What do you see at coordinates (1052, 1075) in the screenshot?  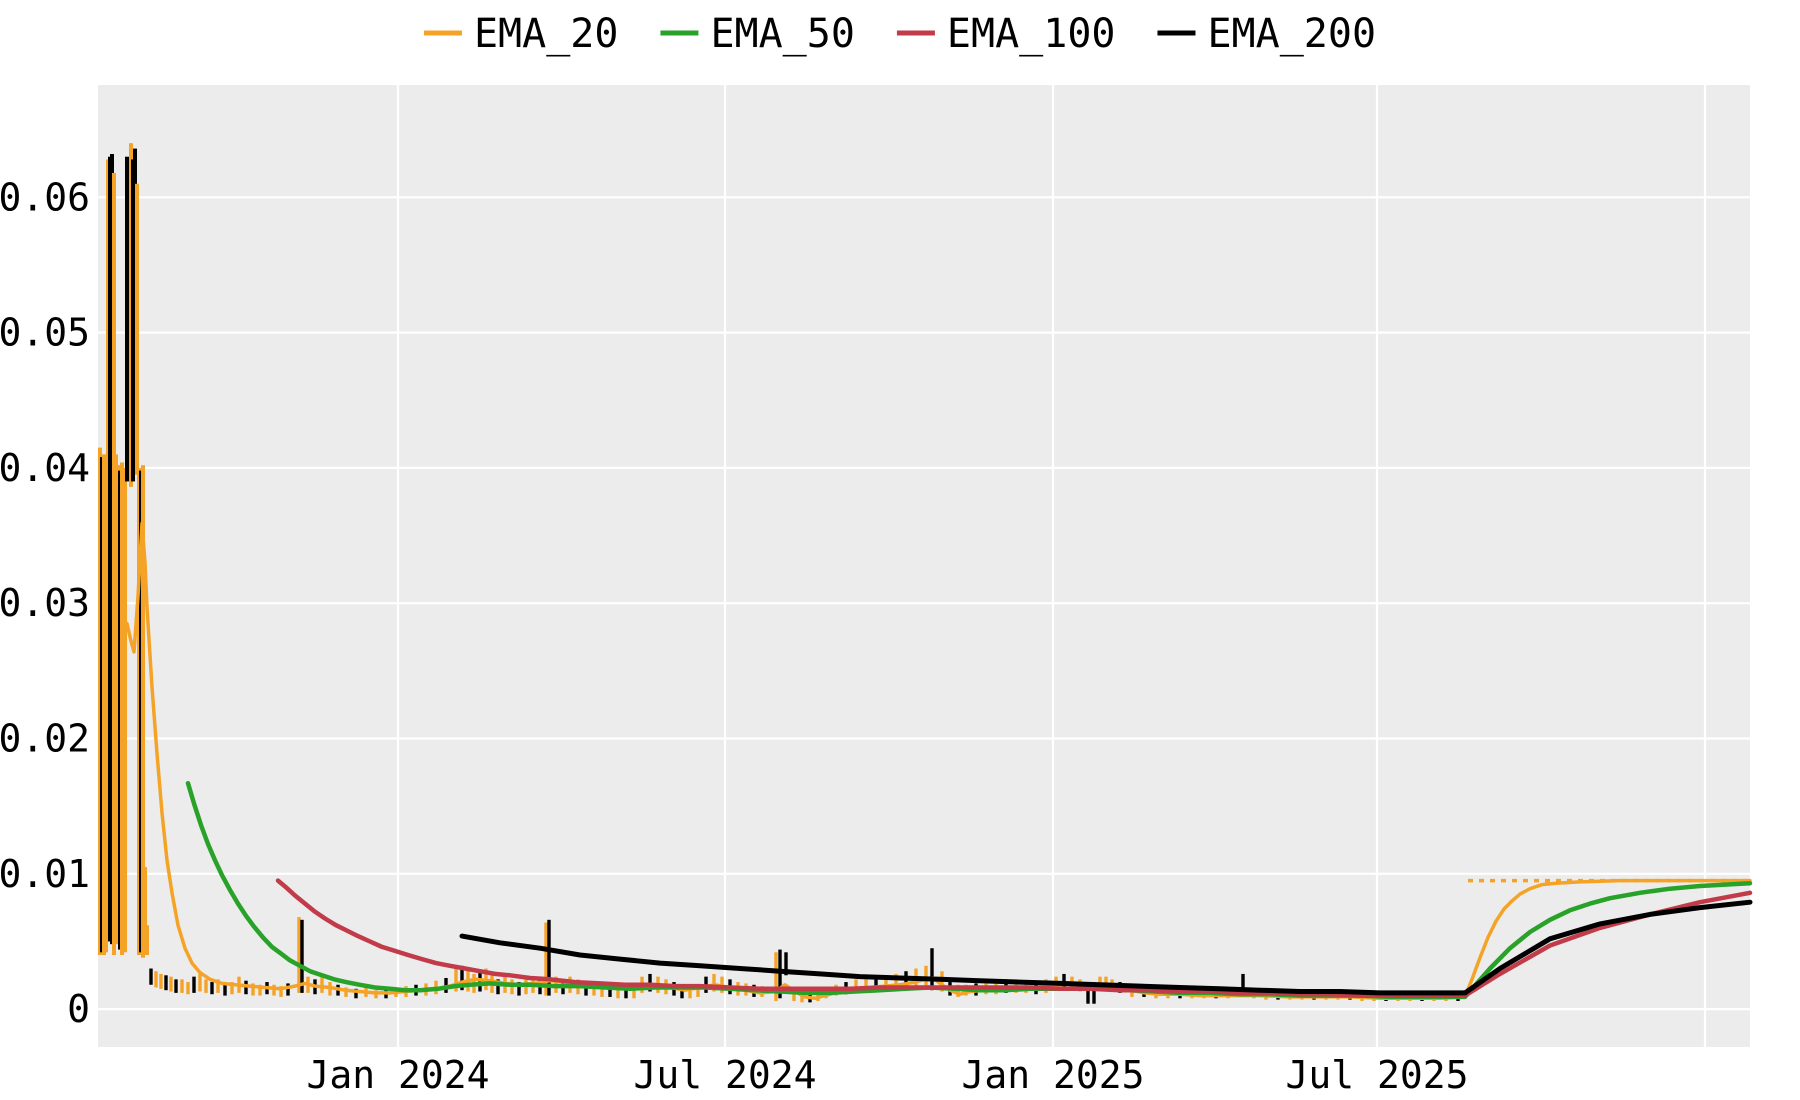 I see `x-tick-label: Jan 2025` at bounding box center [1052, 1075].